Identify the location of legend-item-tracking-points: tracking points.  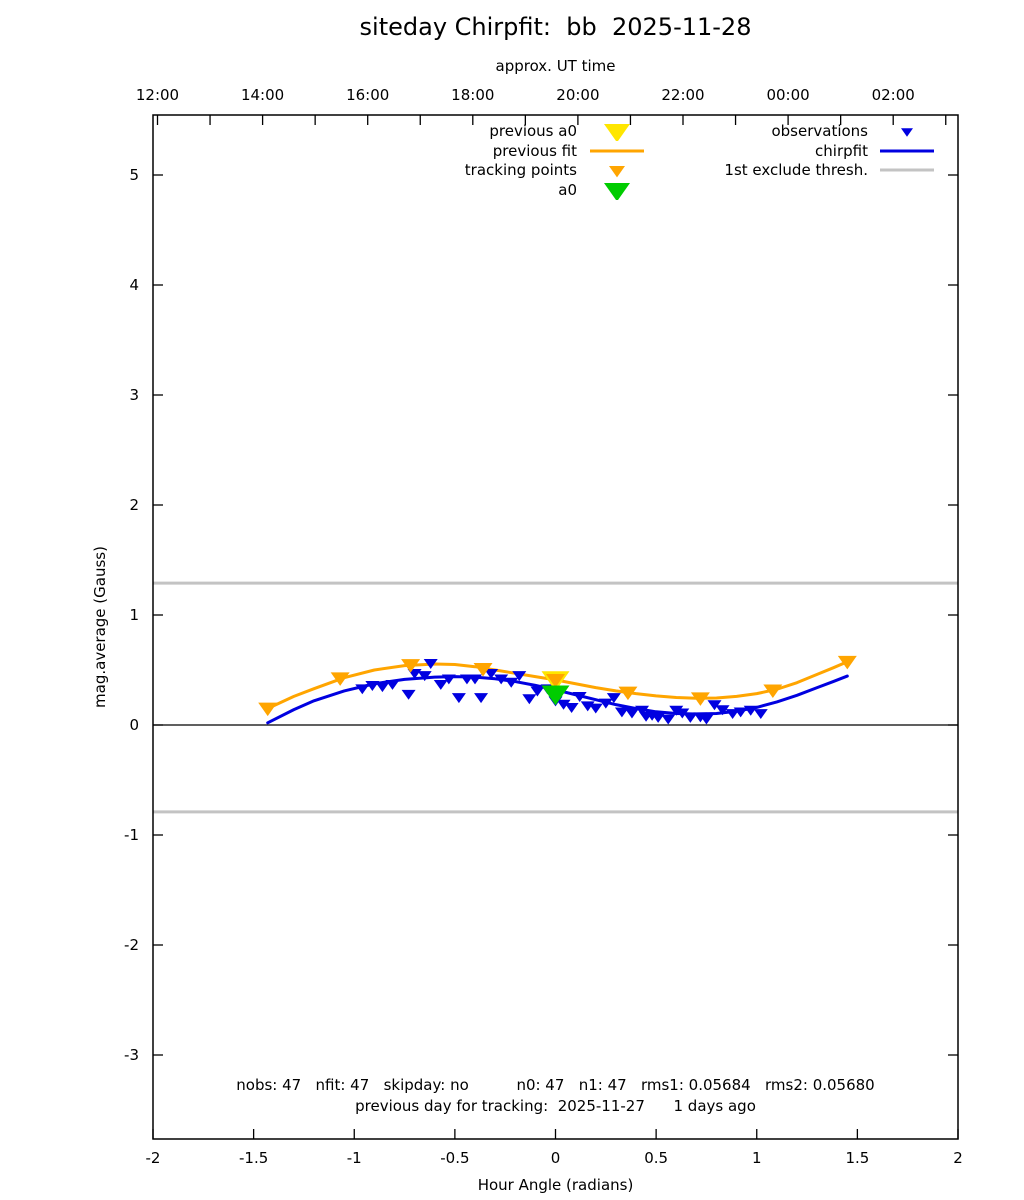
(512, 170).